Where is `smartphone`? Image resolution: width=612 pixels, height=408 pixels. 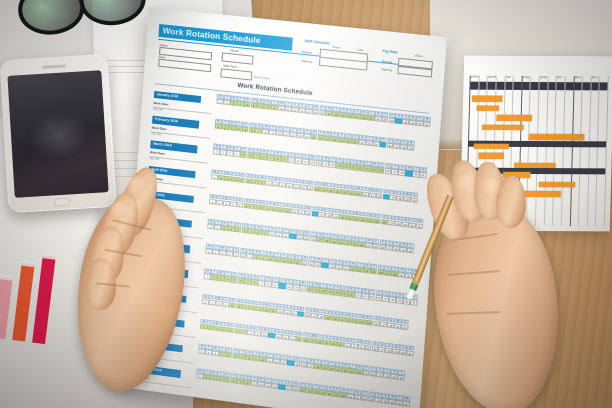
smartphone is located at coordinates (58, 133).